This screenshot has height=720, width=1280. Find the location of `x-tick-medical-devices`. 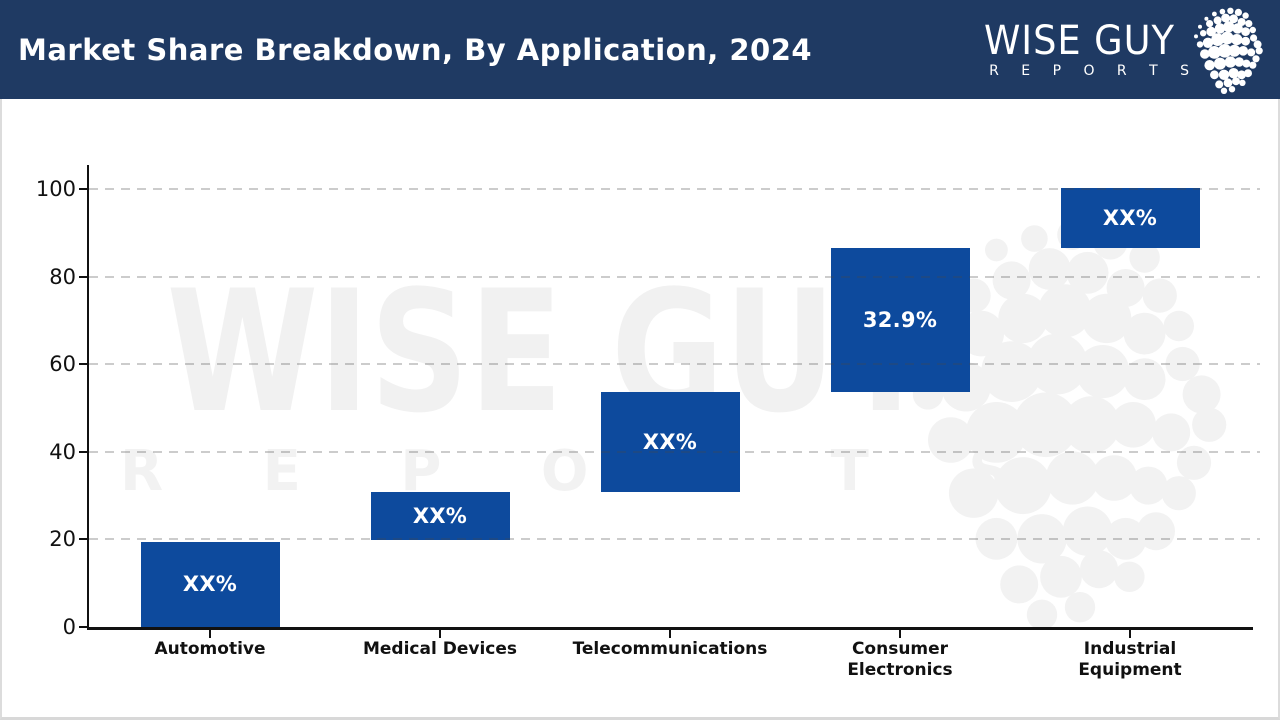

x-tick-medical-devices is located at coordinates (440, 634).